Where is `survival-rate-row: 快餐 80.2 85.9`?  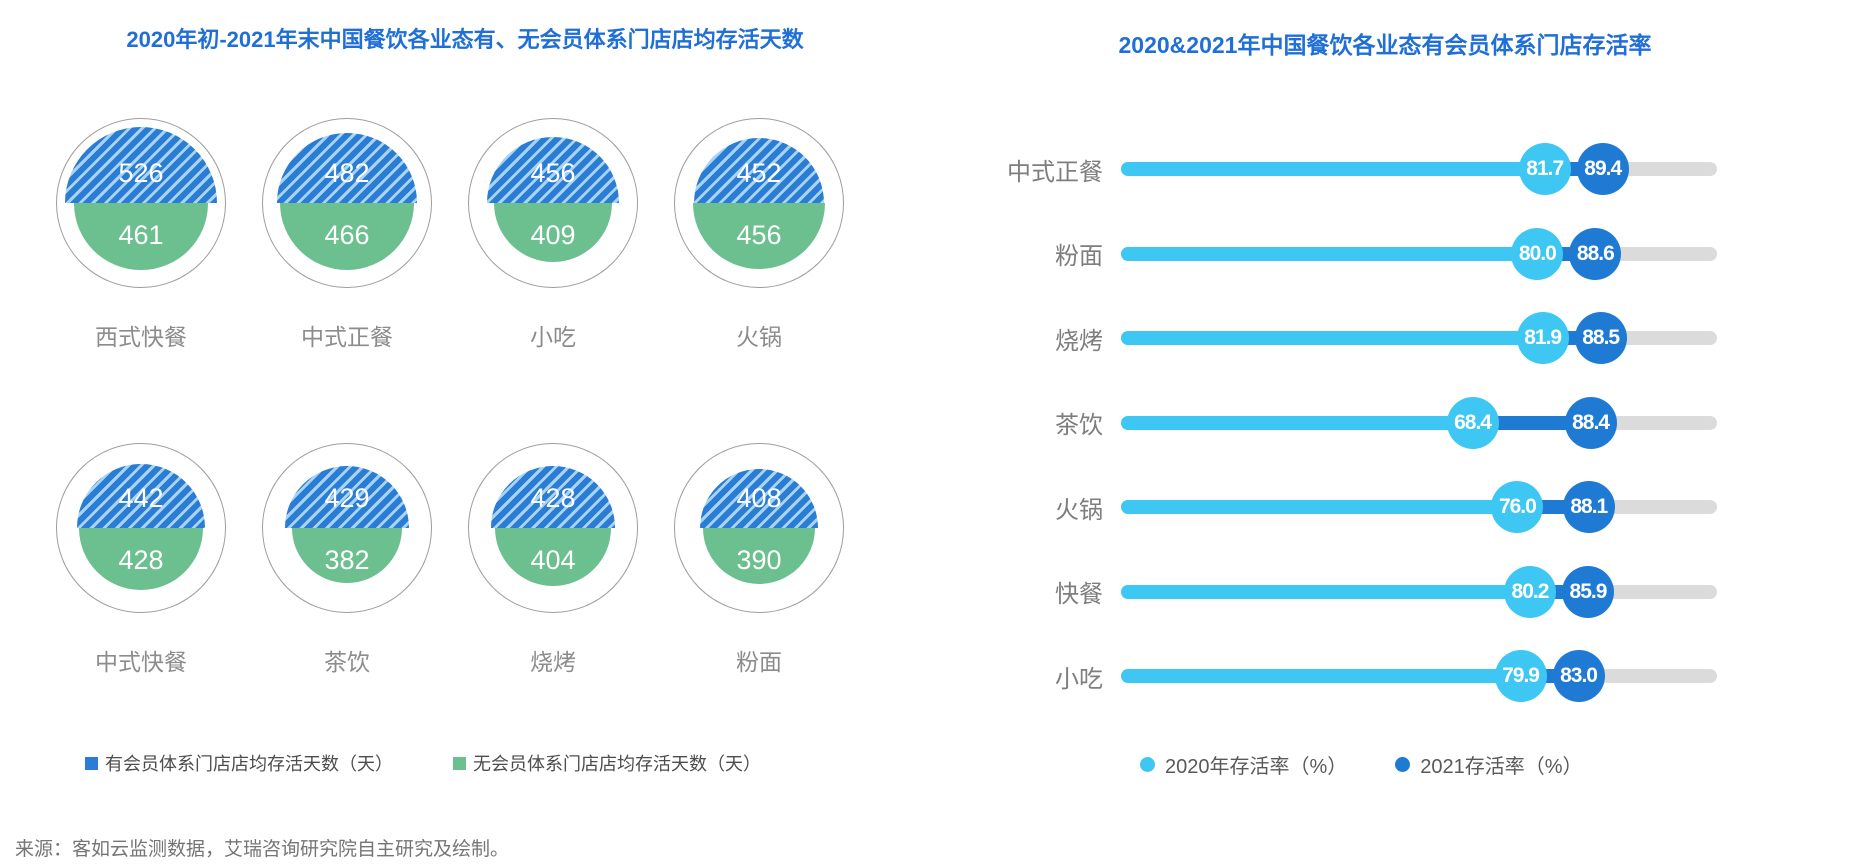
survival-rate-row: 快餐 80.2 85.9 is located at coordinates (1353, 592).